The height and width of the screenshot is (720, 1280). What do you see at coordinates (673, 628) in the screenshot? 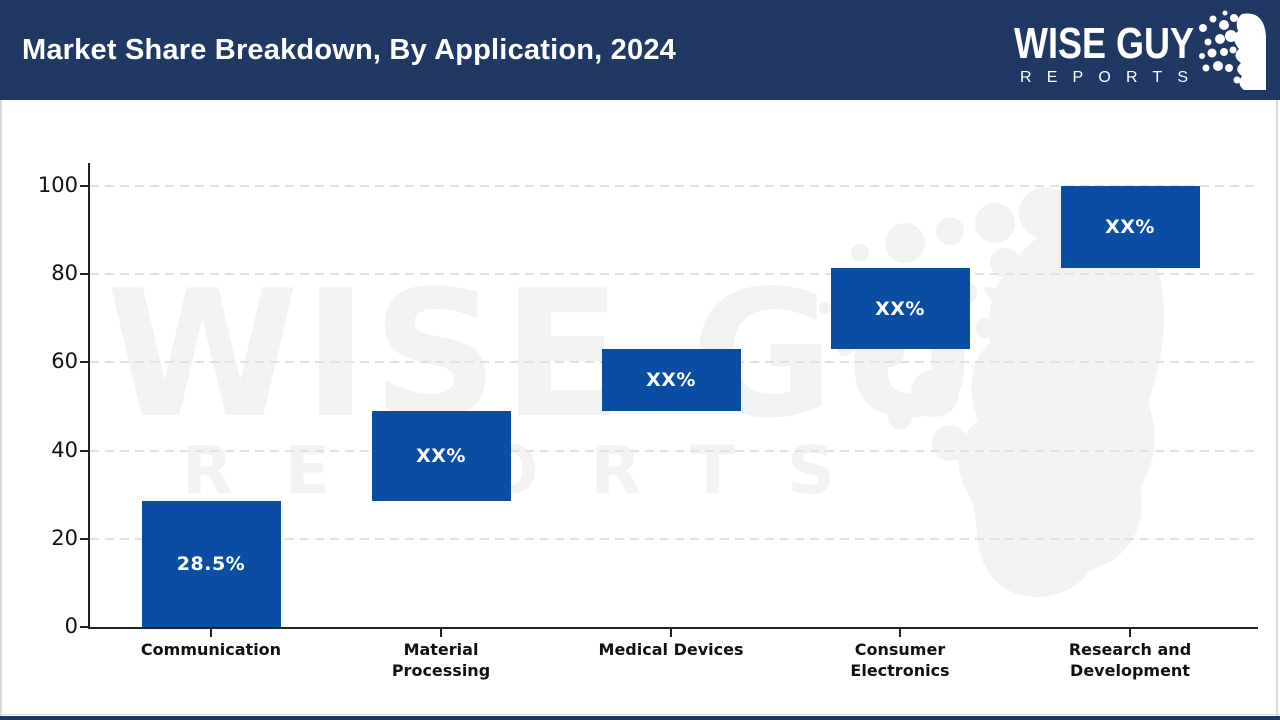
I see `x-axis-spine` at bounding box center [673, 628].